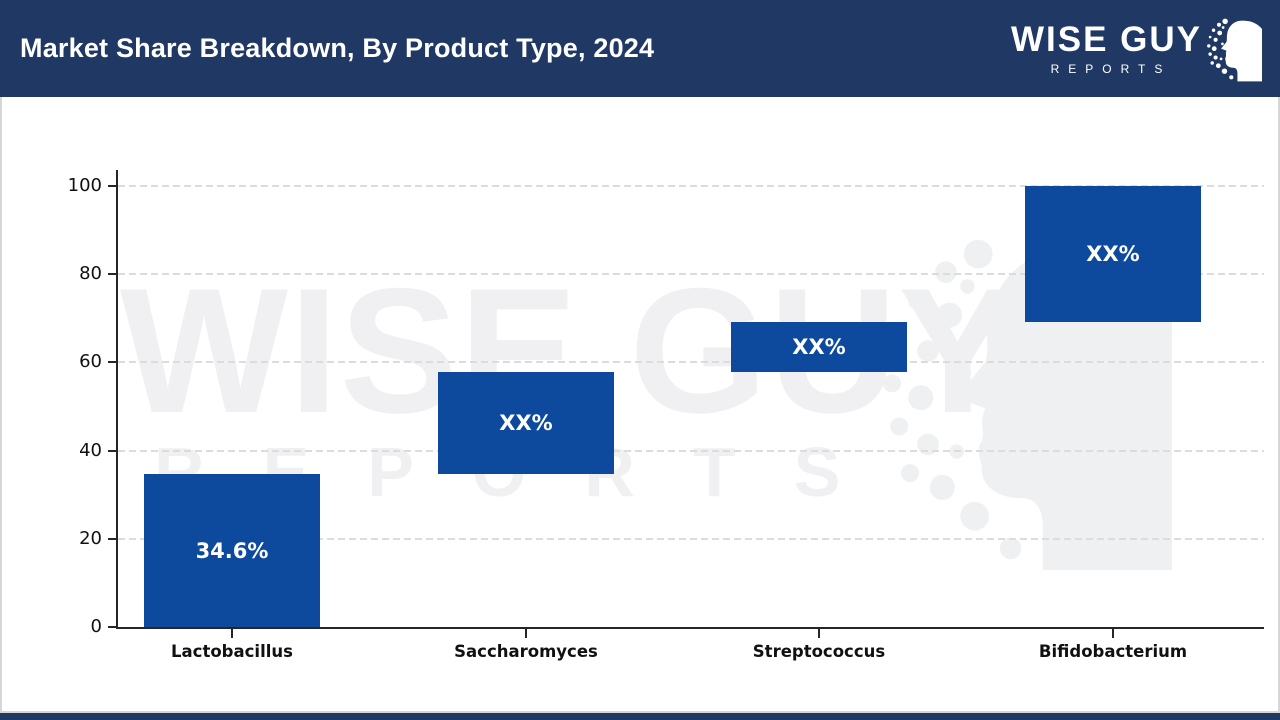 The width and height of the screenshot is (1280, 720). I want to click on y-tick-label-60: 60, so click(90, 362).